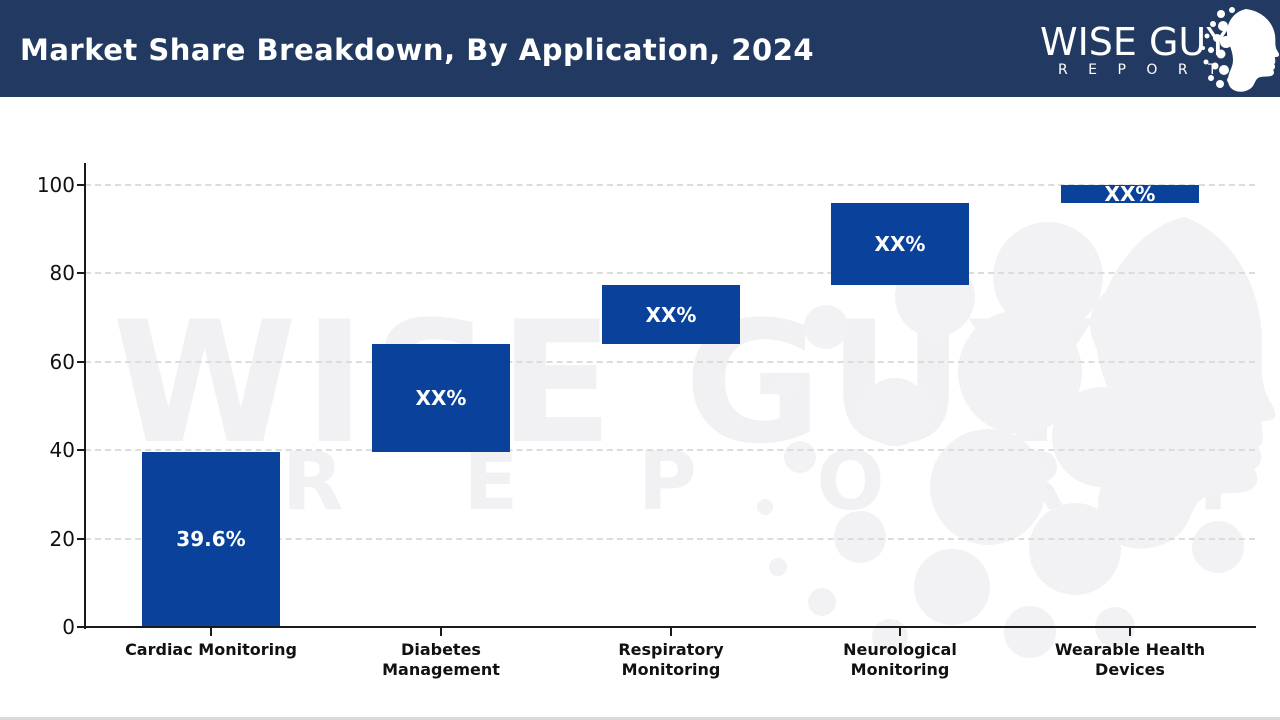 Image resolution: width=1280 pixels, height=720 pixels. What do you see at coordinates (68, 627) in the screenshot?
I see `y-tick-label-0: 0` at bounding box center [68, 627].